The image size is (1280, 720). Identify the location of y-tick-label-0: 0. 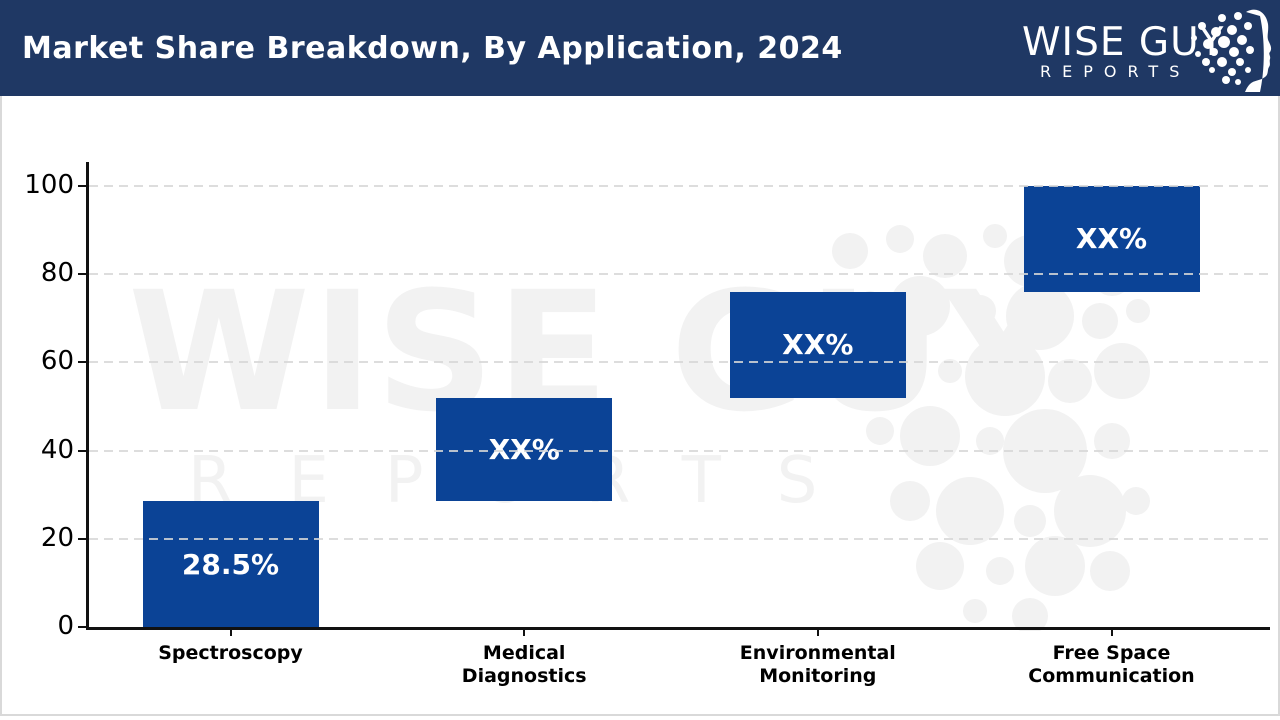
(65, 626).